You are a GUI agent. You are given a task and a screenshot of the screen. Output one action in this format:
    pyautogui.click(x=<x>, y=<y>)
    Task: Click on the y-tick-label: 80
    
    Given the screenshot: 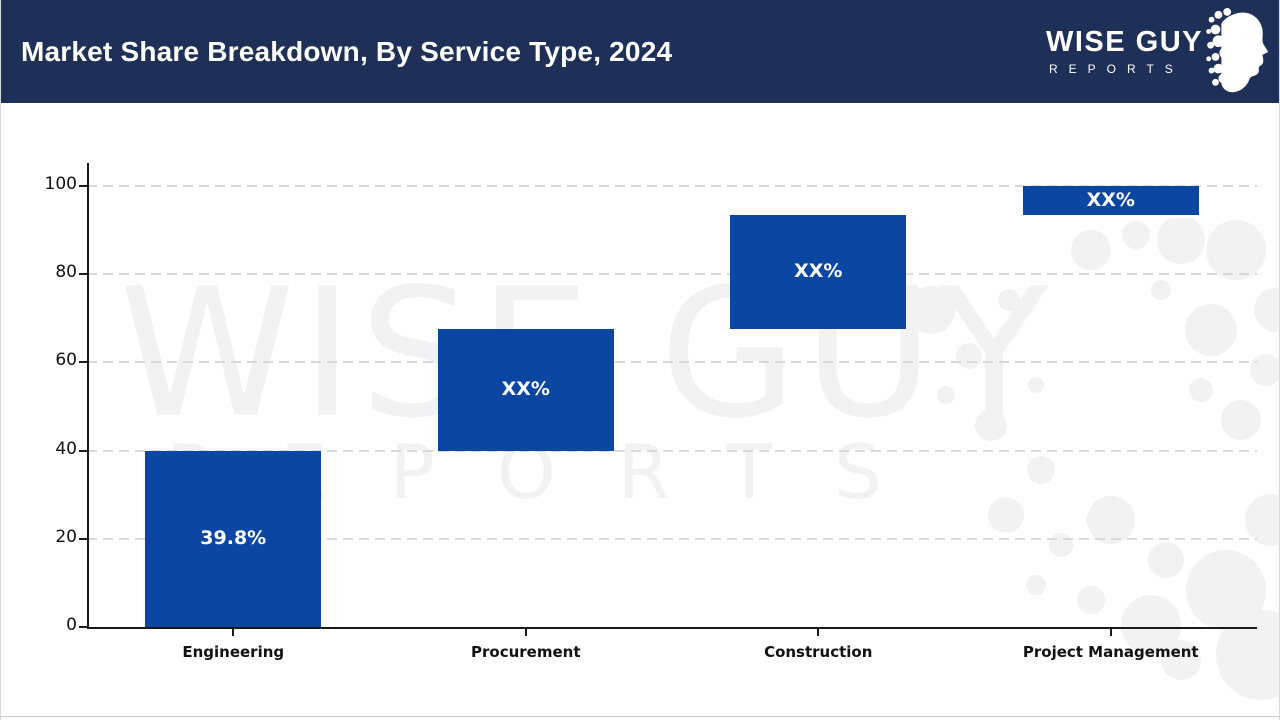 What is the action you would take?
    pyautogui.click(x=66, y=272)
    